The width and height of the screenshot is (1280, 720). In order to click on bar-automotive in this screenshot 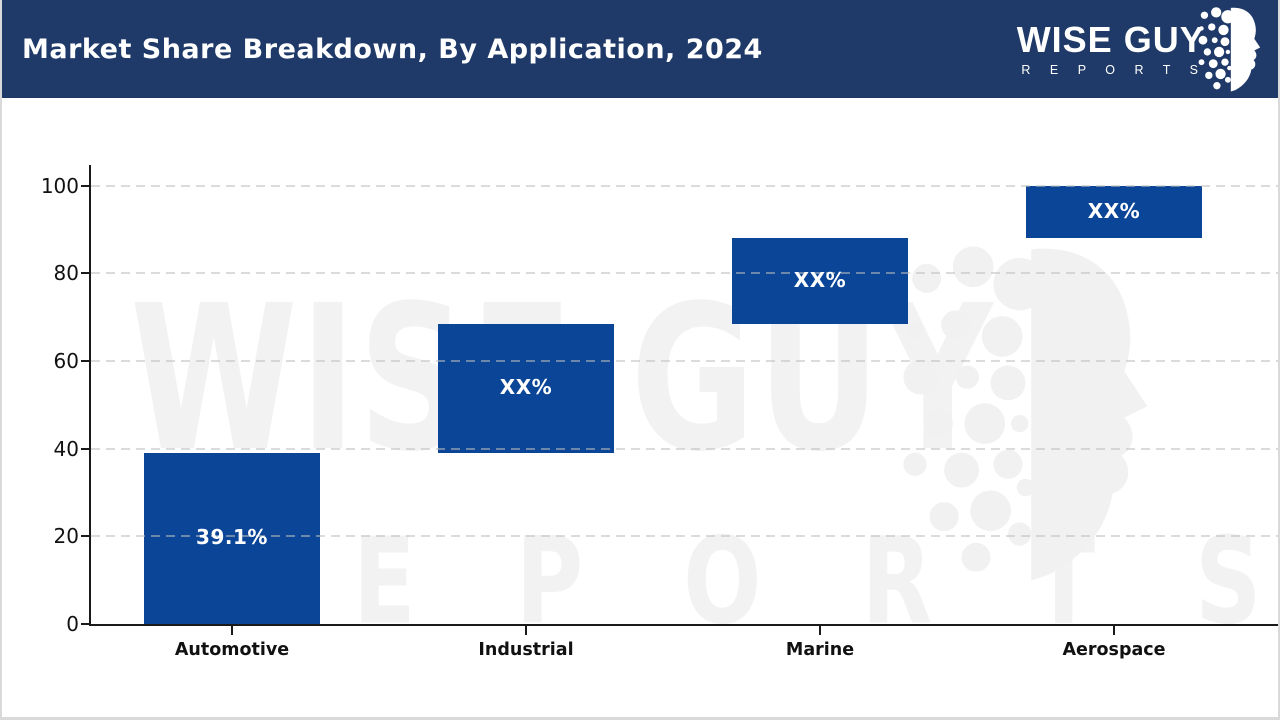, I will do `click(232, 538)`.